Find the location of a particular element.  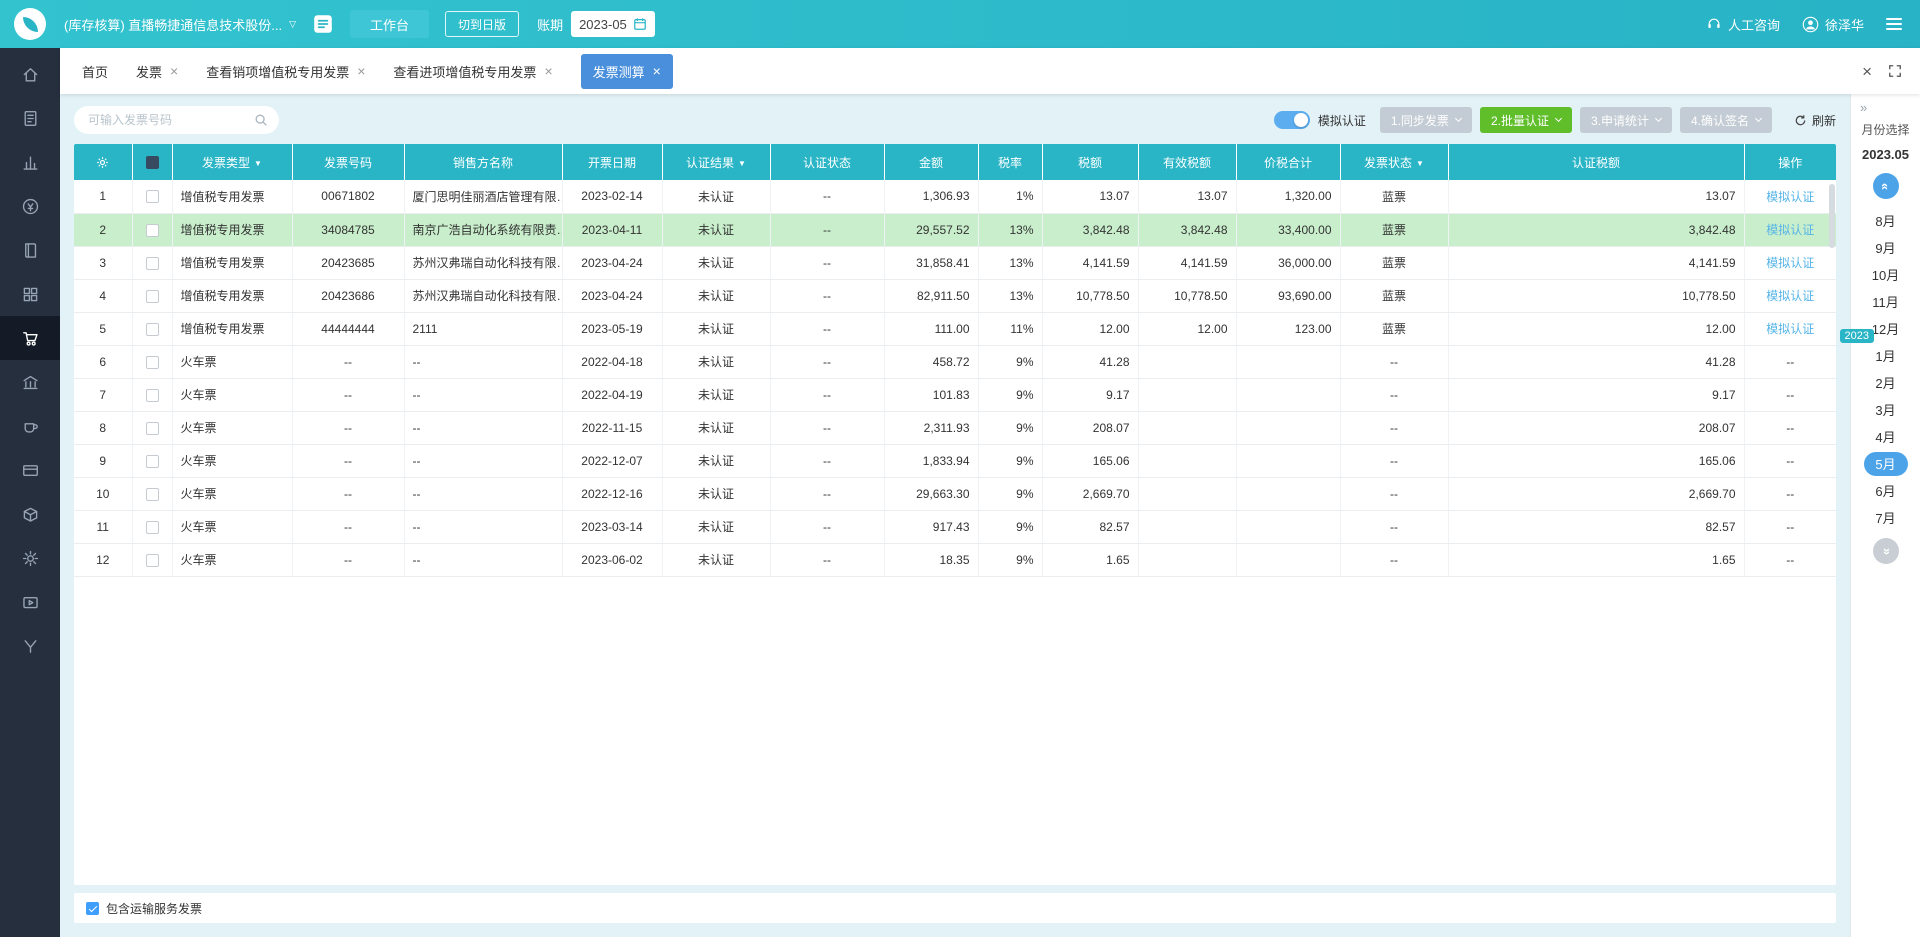

search-icon is located at coordinates (261, 120).